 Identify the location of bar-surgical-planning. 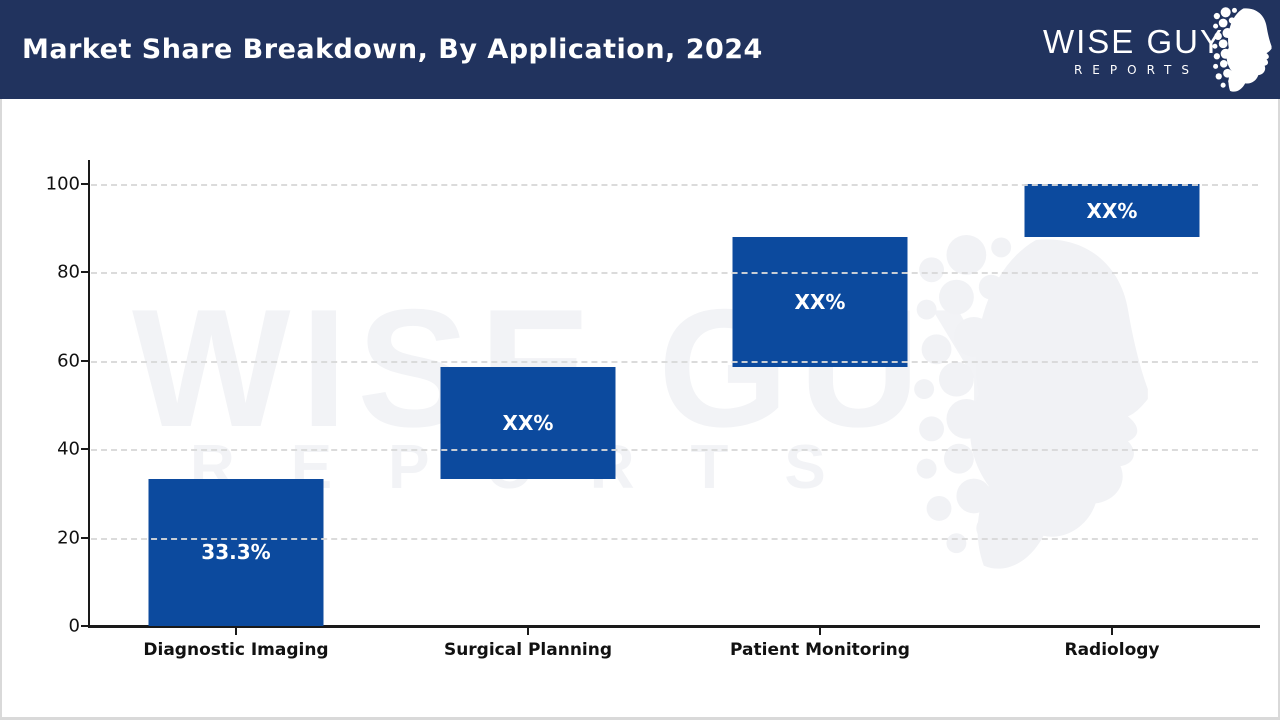
(528, 422).